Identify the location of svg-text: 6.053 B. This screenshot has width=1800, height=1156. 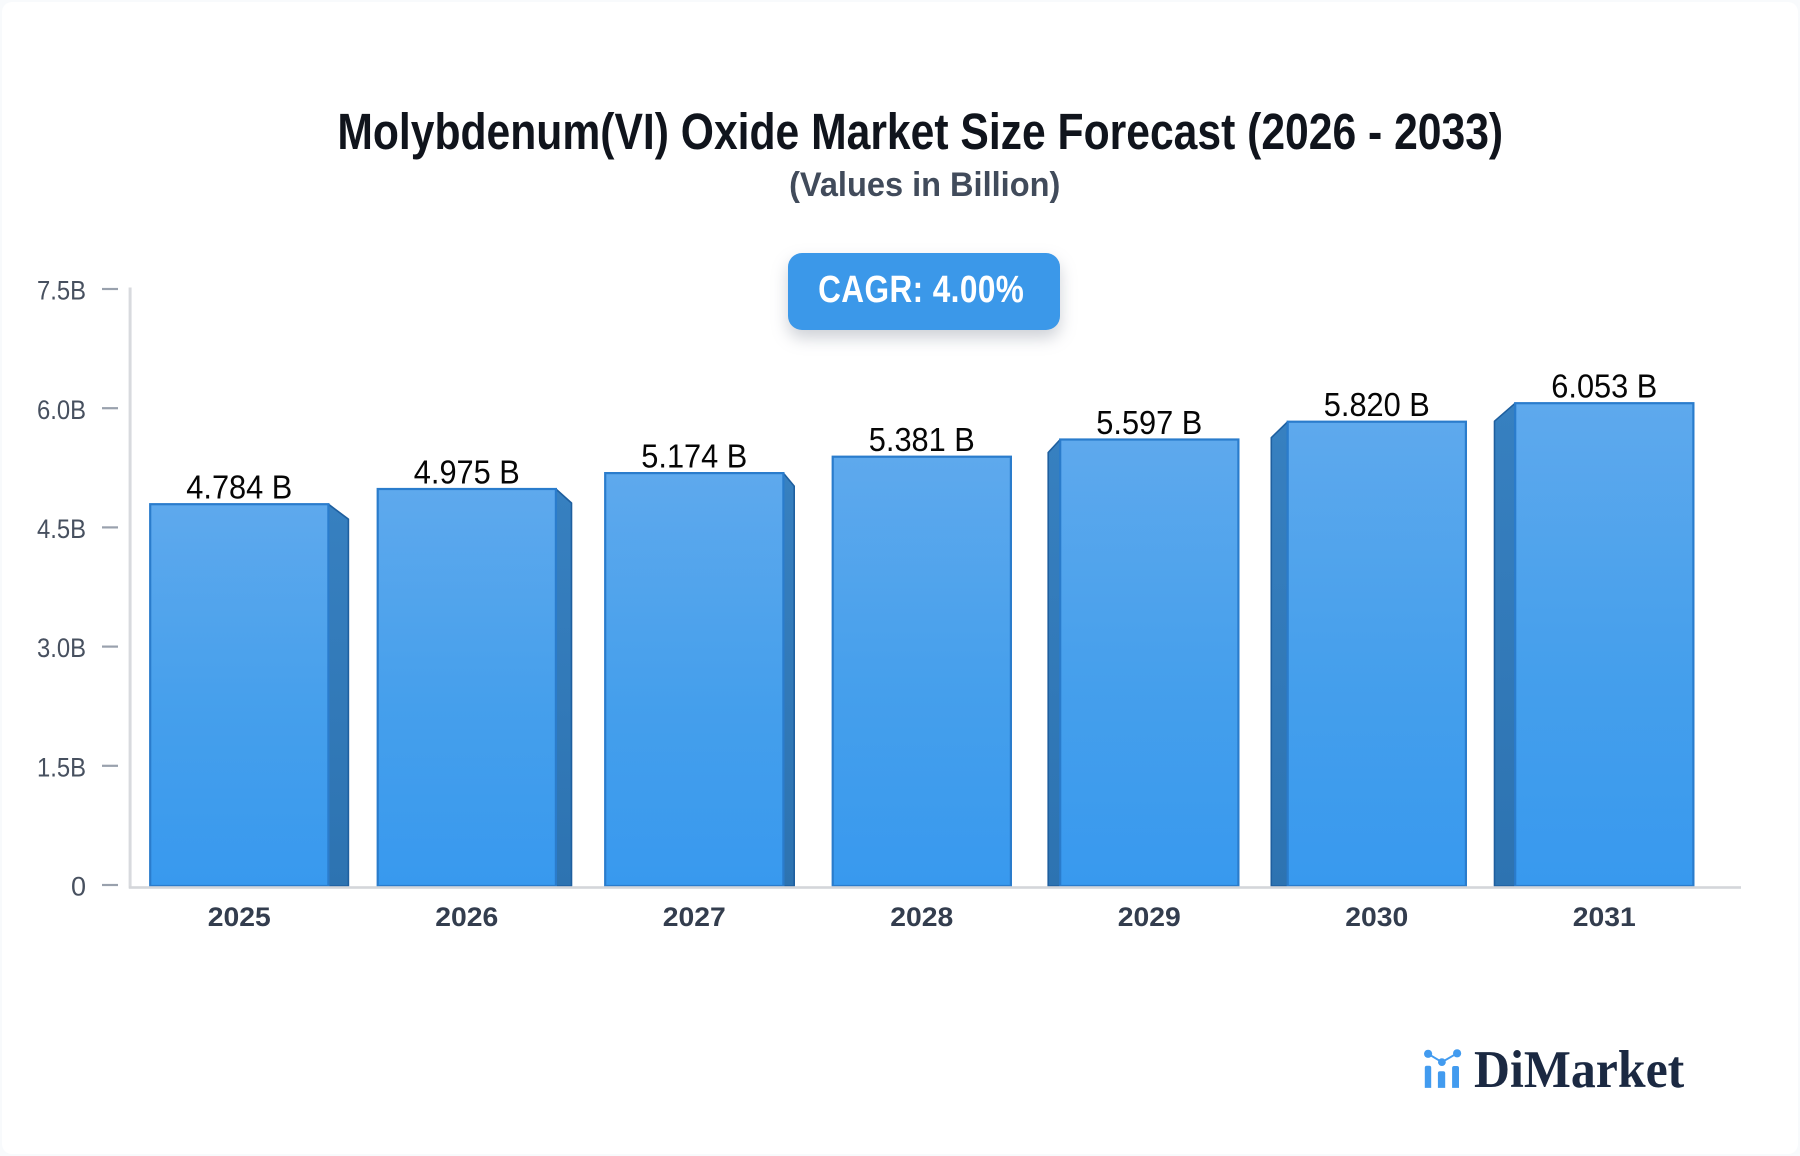
(1604, 387).